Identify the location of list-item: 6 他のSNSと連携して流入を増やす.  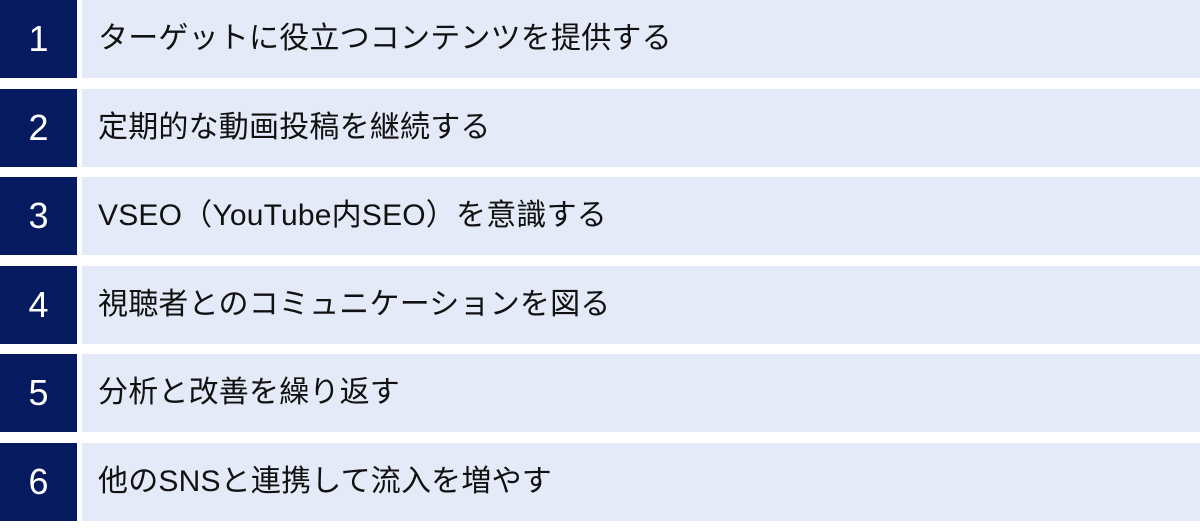
(600, 481).